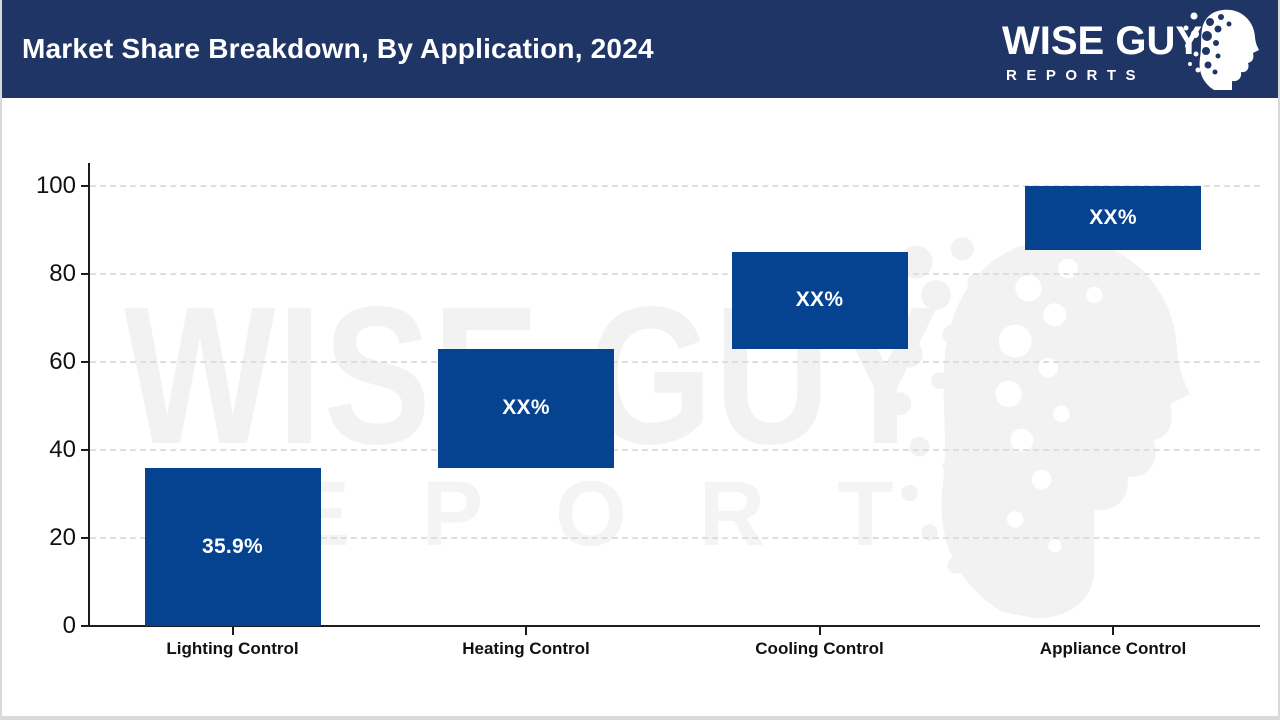 Image resolution: width=1280 pixels, height=720 pixels. I want to click on bar-heating-control: XX%, so click(526, 408).